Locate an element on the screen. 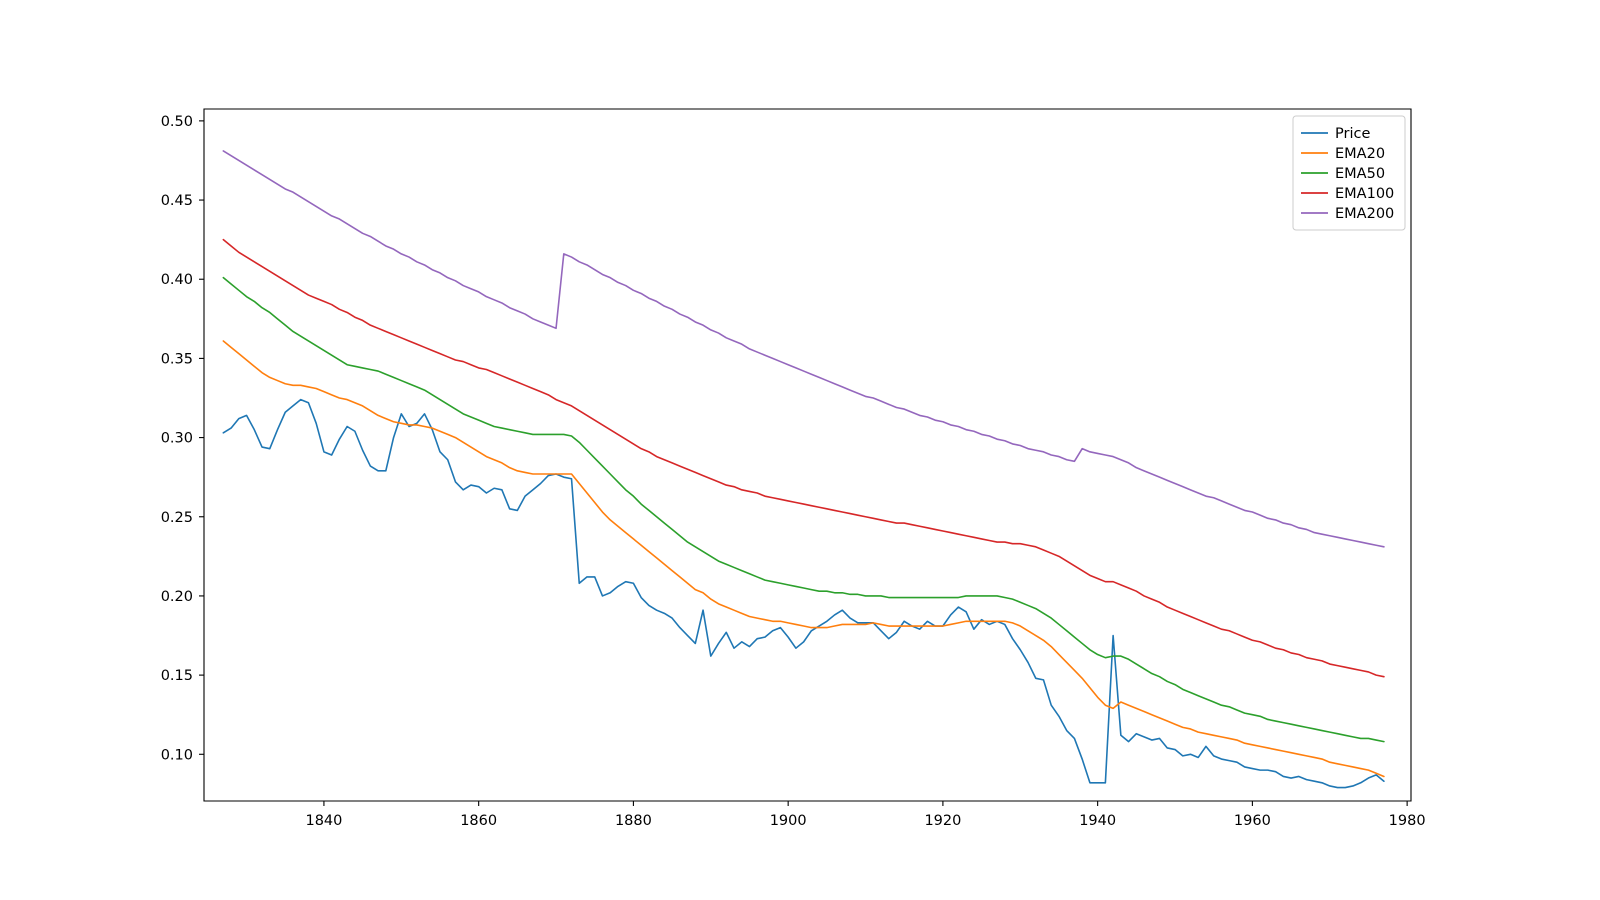 Image resolution: width=1600 pixels, height=900 pixels. x-tick-label: 1960 is located at coordinates (1252, 821).